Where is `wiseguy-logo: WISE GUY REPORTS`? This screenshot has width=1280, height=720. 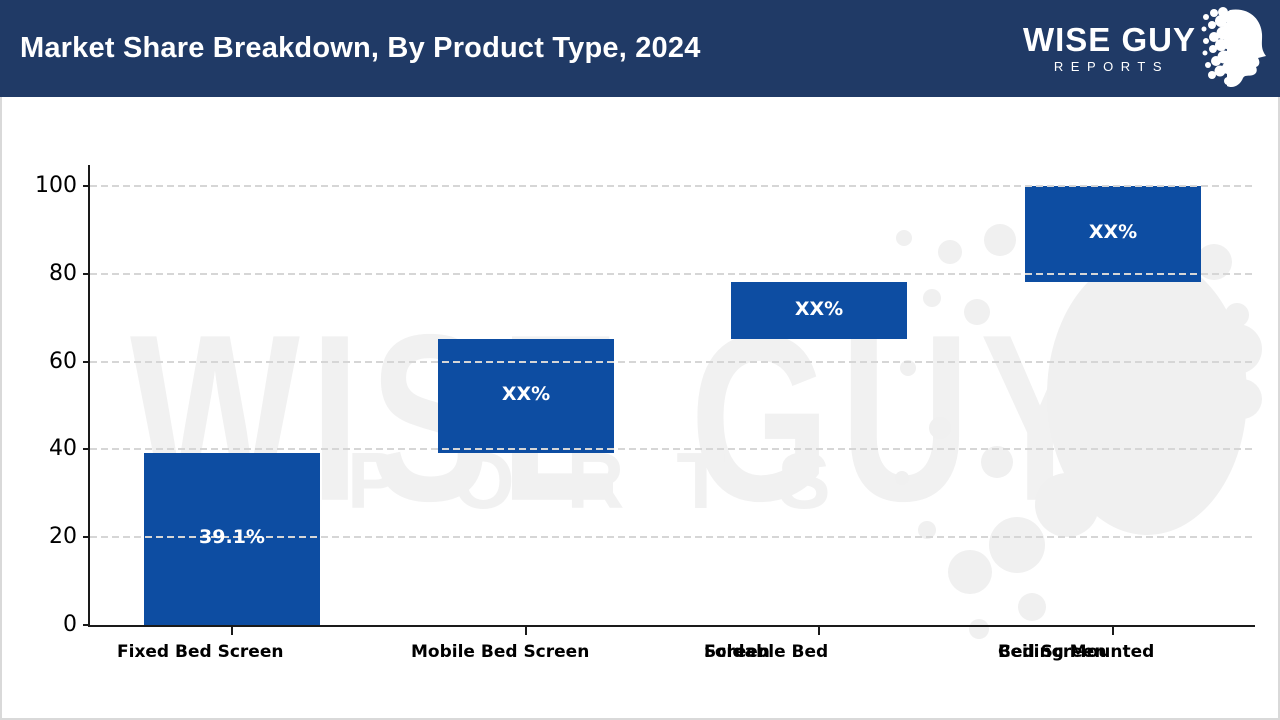
wiseguy-logo: WISE GUY REPORTS is located at coordinates (1144, 48).